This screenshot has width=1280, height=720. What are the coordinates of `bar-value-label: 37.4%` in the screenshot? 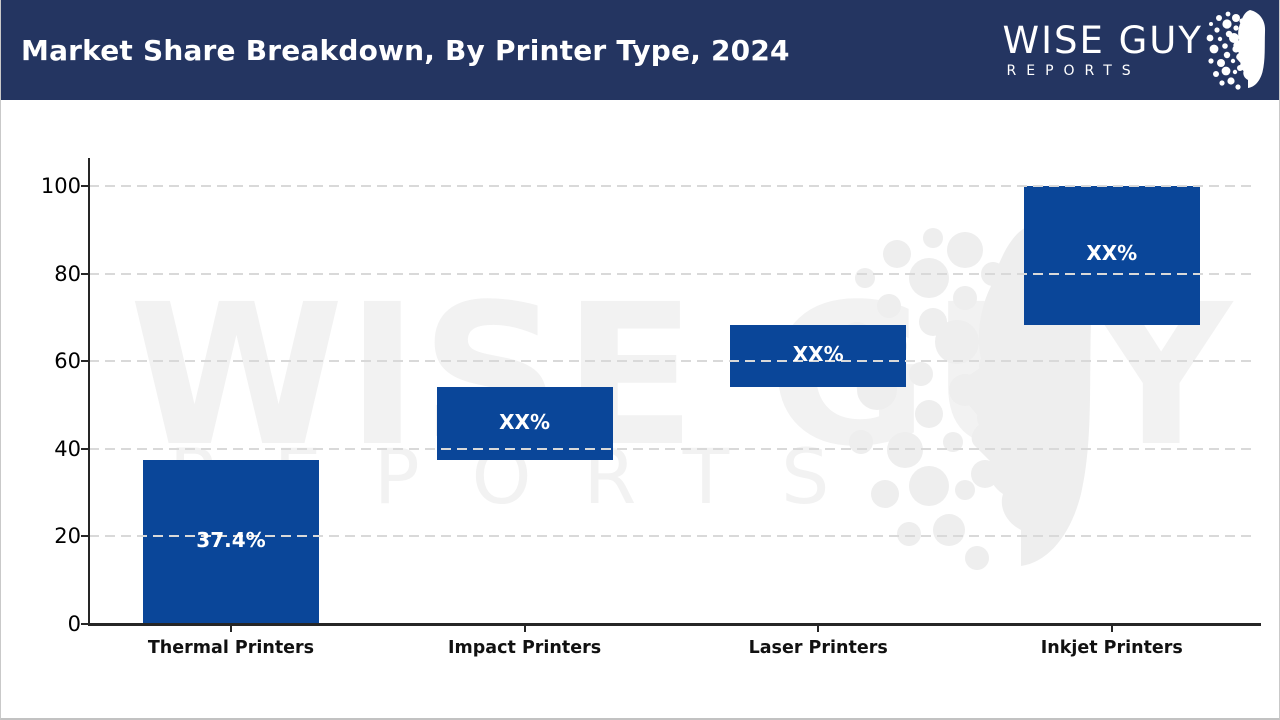 It's located at (231, 539).